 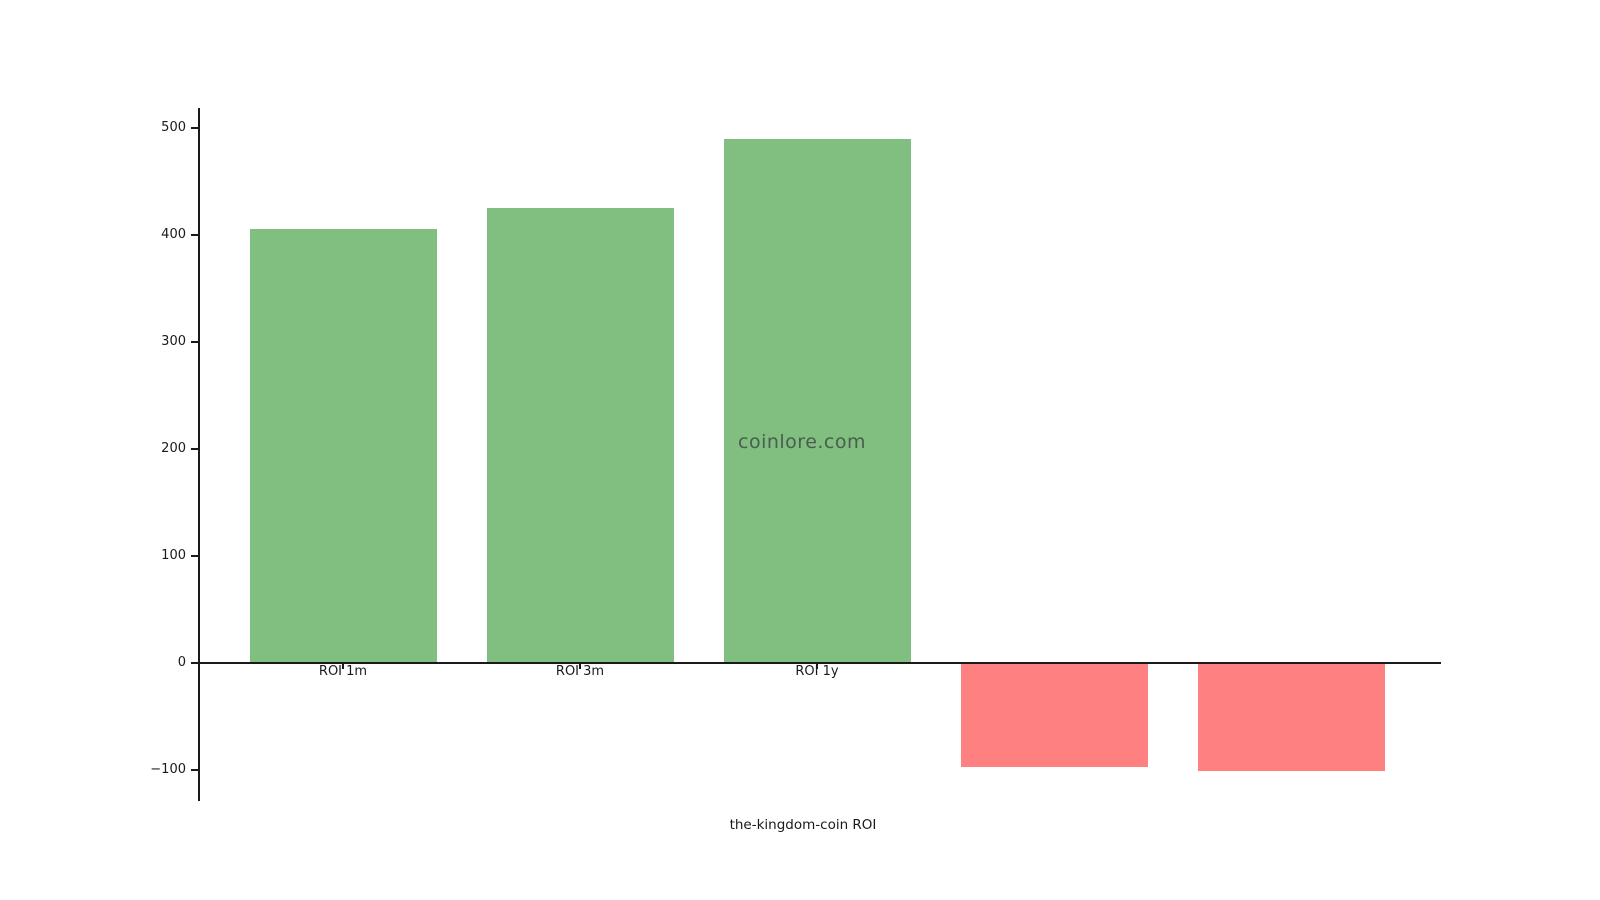 I want to click on chart-xlabel: the-kingdom-coin ROI, so click(x=803, y=825).